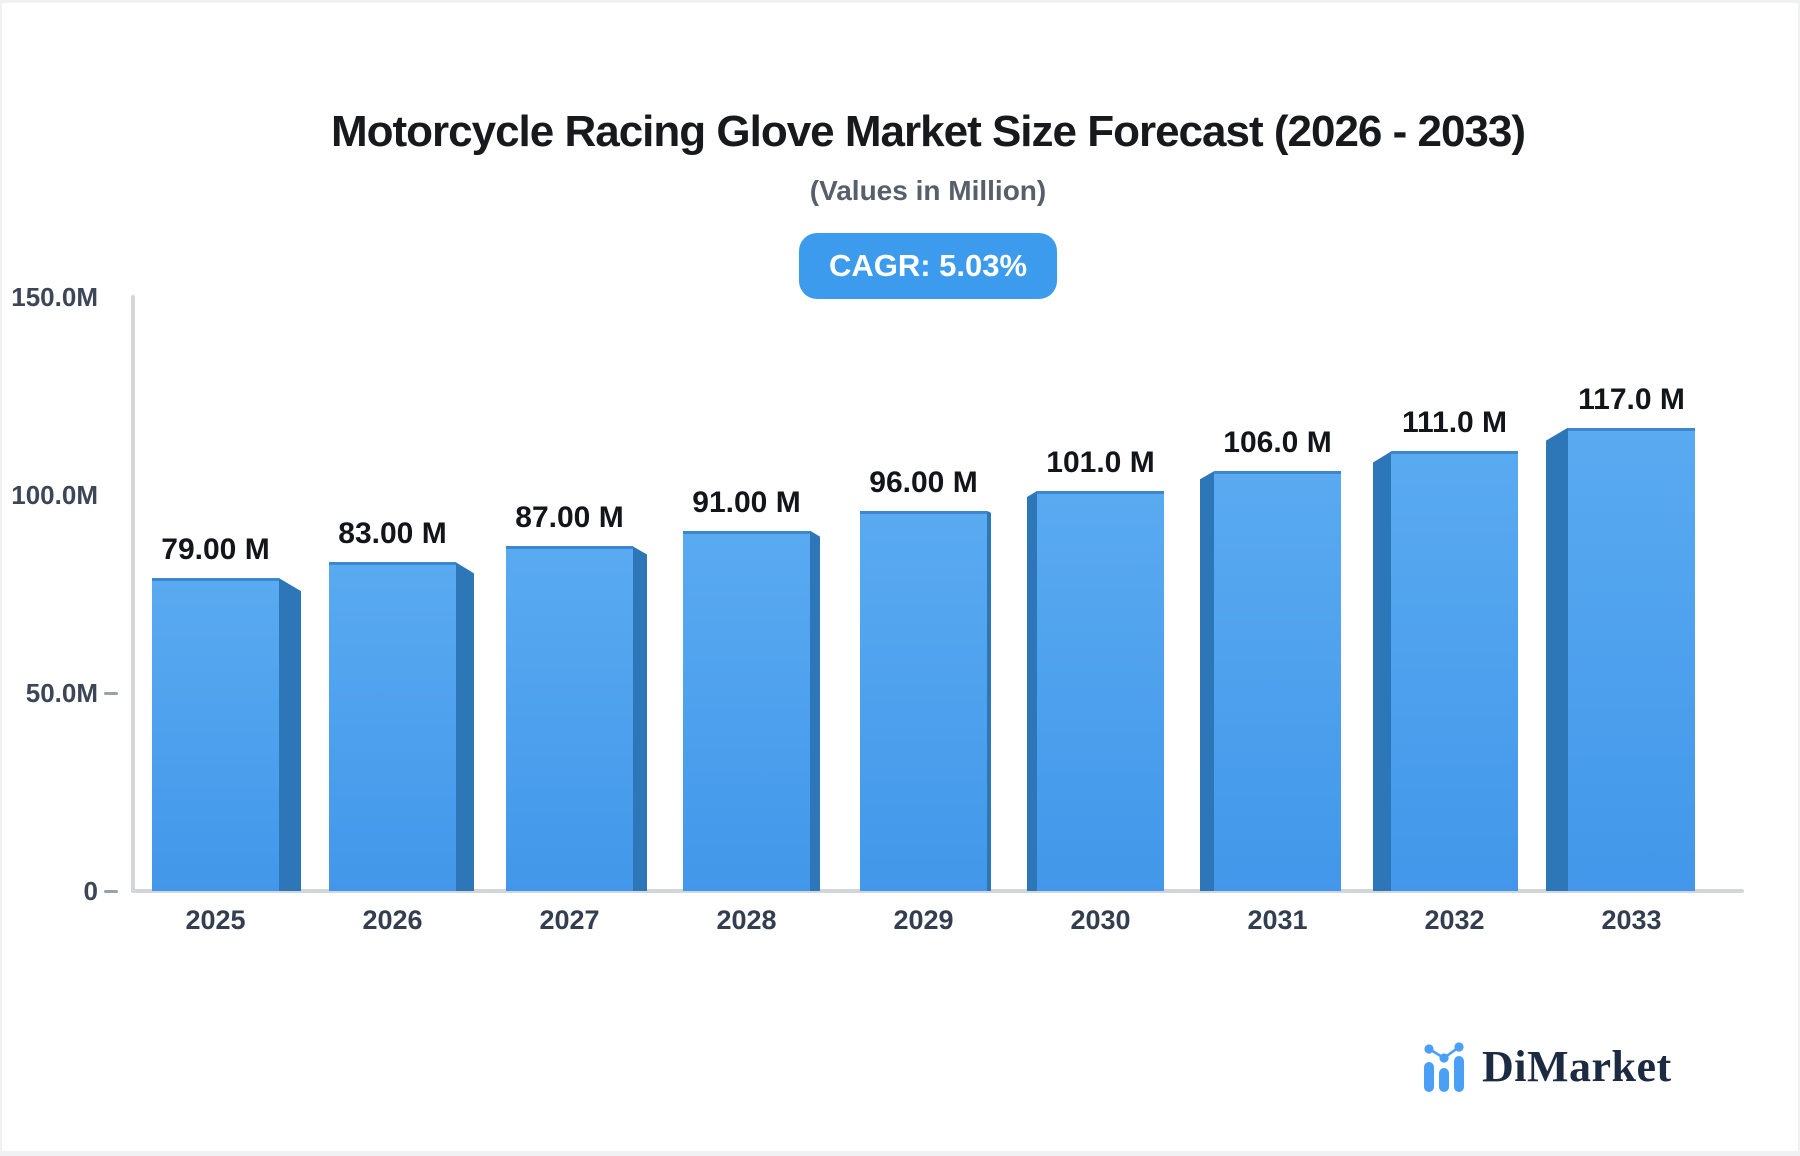 Image resolution: width=1800 pixels, height=1156 pixels. Describe the element at coordinates (215, 920) in the screenshot. I see `x-axis-label-2025: 2025` at that location.